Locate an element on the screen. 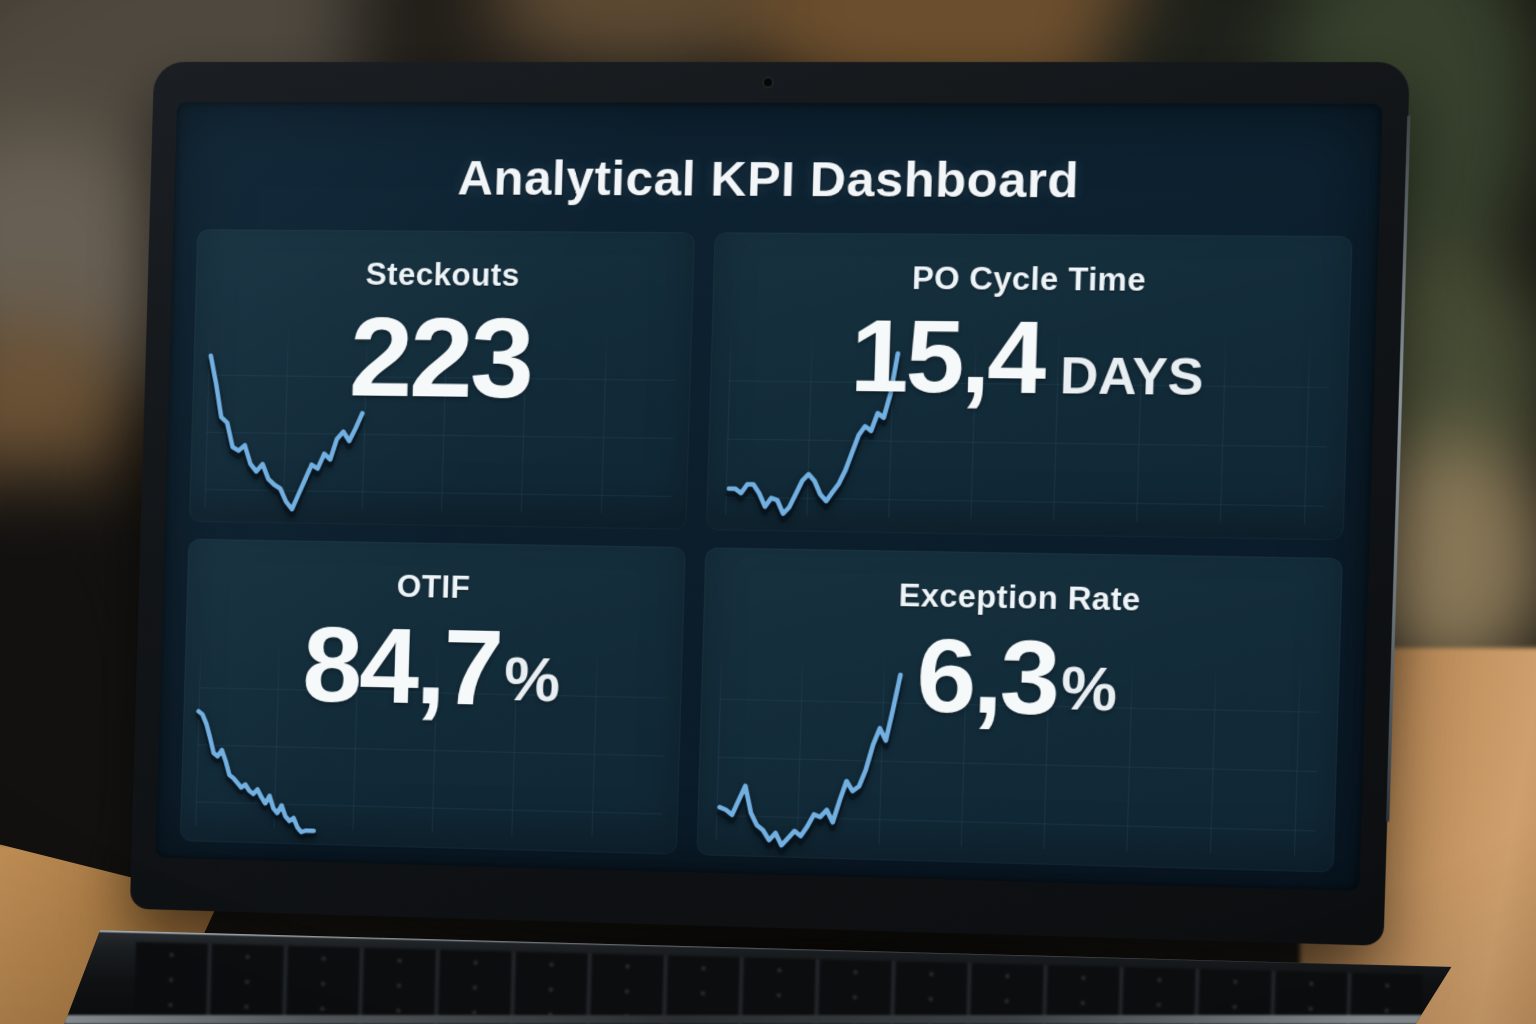 This screenshot has width=1536, height=1024. kpi-card-steckouts: Steckouts 223 is located at coordinates (441, 379).